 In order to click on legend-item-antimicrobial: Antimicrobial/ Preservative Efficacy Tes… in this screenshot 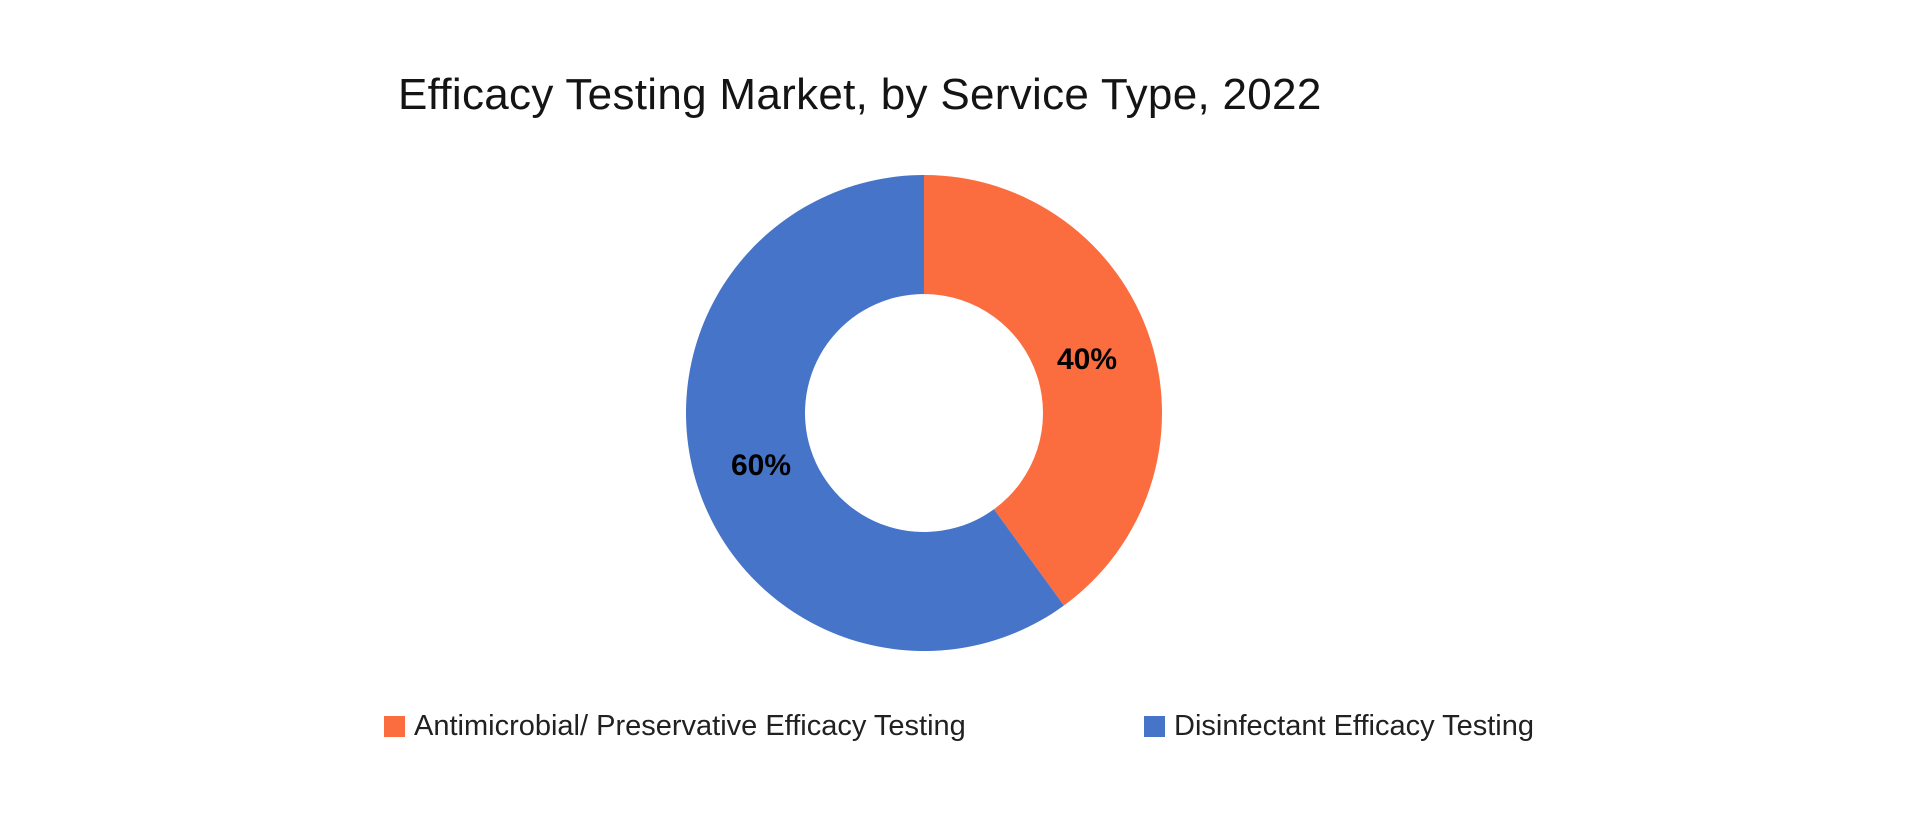, I will do `click(675, 726)`.